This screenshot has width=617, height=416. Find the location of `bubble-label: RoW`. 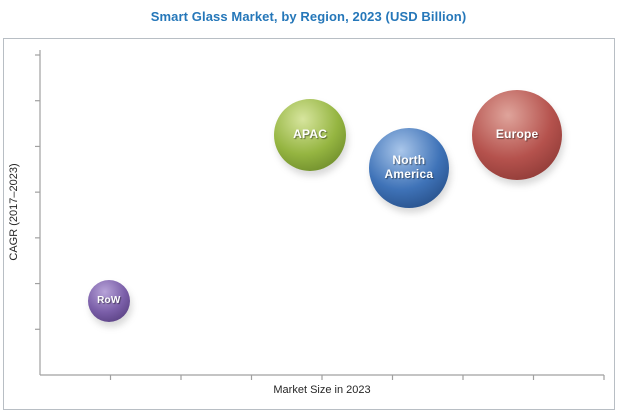

bubble-label: RoW is located at coordinates (109, 301).